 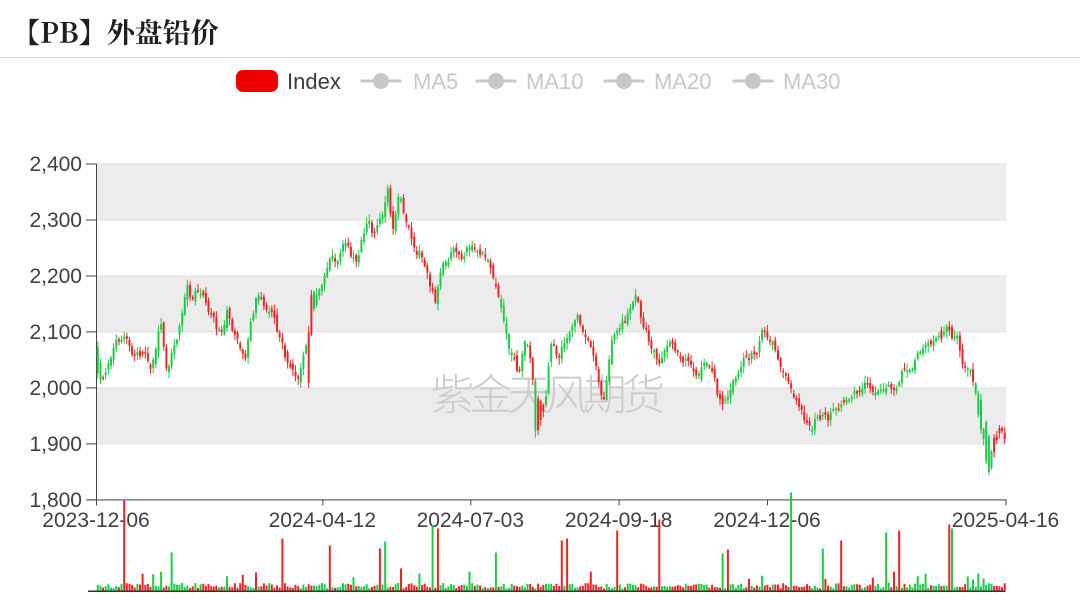 I want to click on svg-text: MA10, so click(x=554, y=81).